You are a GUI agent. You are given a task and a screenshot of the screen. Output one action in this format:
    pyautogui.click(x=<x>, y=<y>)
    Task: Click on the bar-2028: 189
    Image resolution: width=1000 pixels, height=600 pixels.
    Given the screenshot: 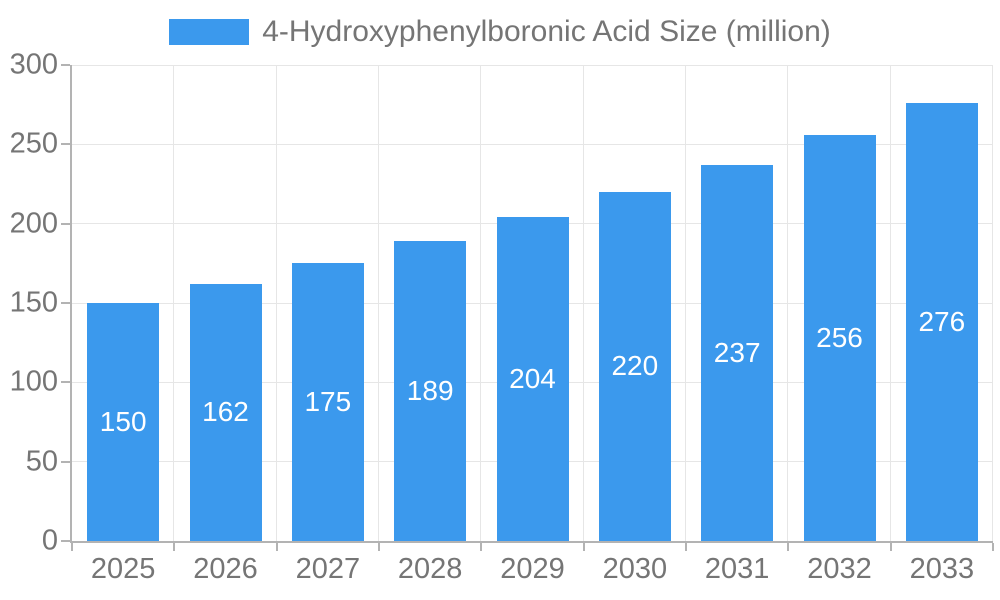 What is the action you would take?
    pyautogui.click(x=430, y=391)
    